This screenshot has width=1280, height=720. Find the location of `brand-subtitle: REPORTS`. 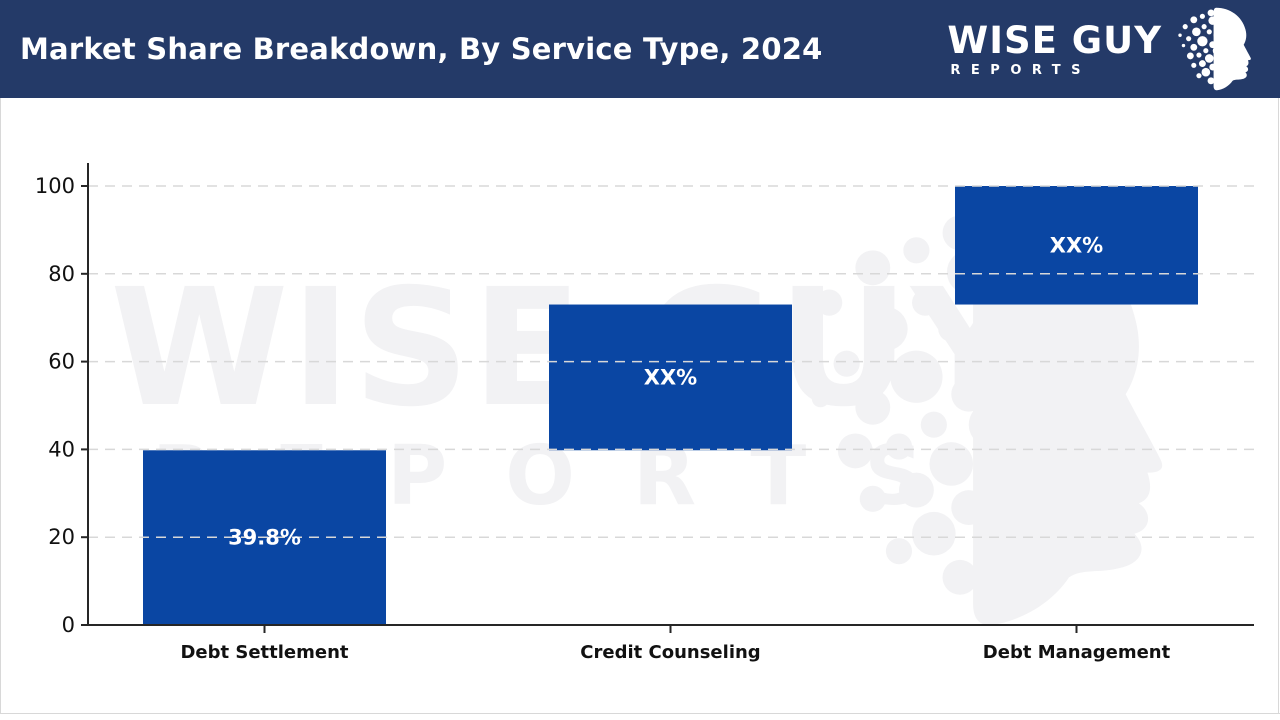

brand-subtitle: REPORTS is located at coordinates (1021, 70).